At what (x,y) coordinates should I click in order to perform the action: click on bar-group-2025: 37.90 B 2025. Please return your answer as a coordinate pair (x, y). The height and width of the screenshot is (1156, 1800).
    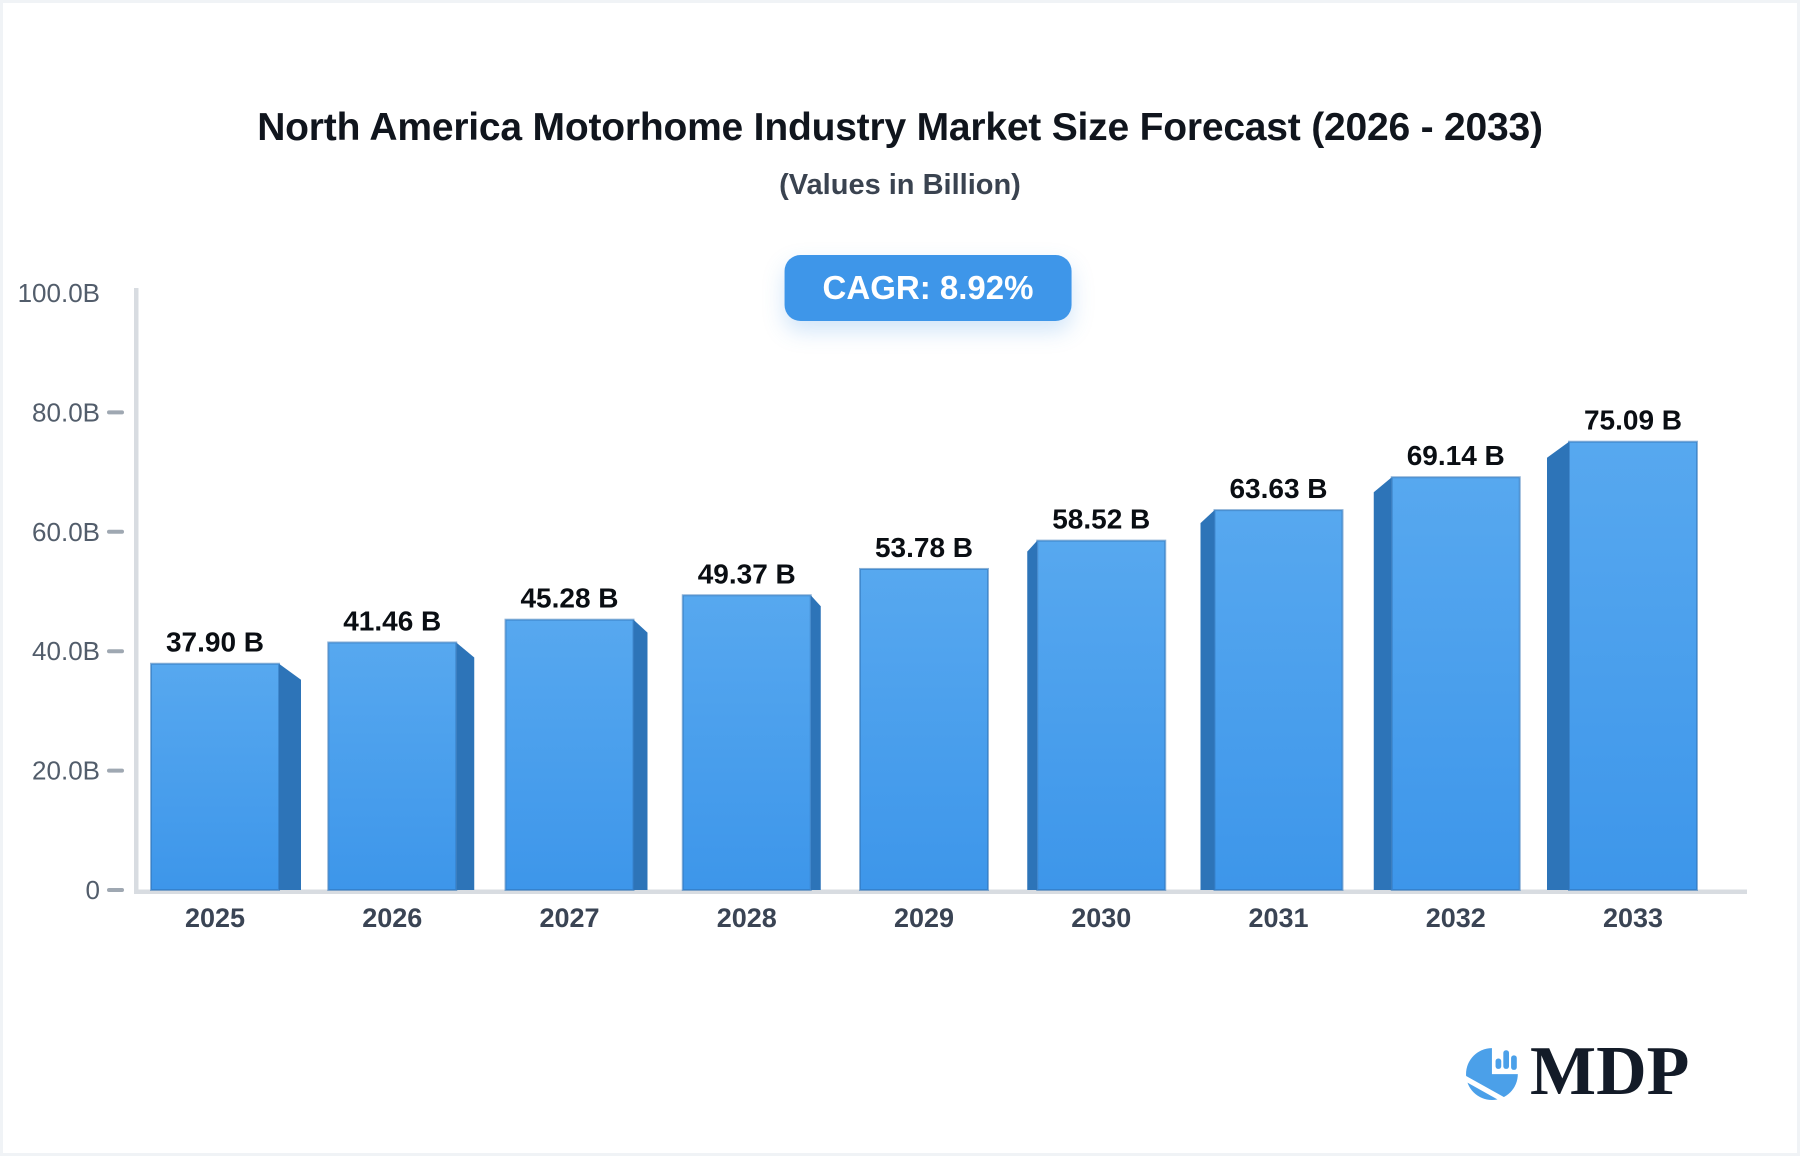
    Looking at the image, I should click on (225, 780).